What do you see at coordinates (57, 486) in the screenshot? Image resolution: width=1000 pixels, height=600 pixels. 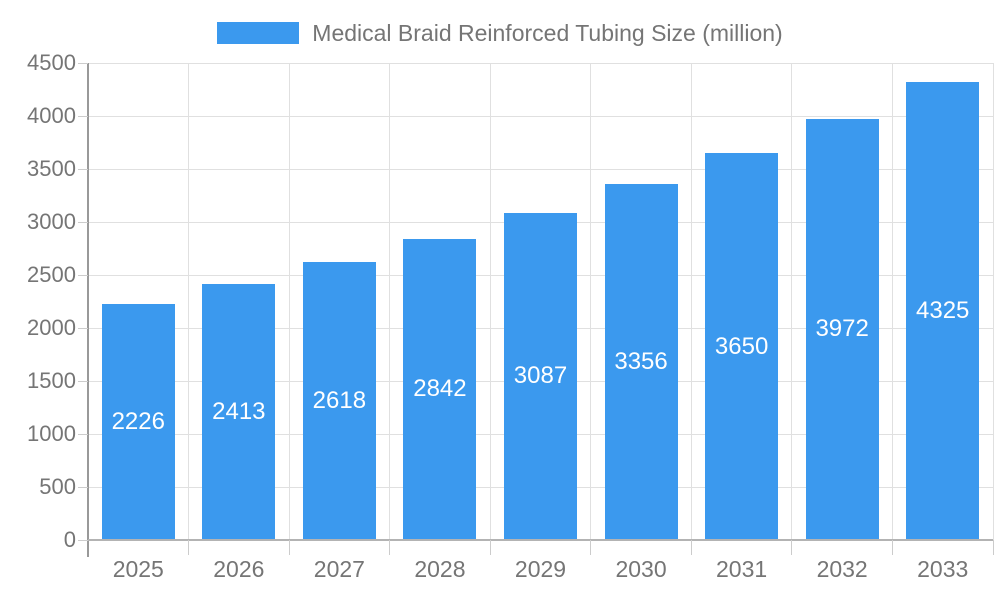 I see `y-axis-label: 500` at bounding box center [57, 486].